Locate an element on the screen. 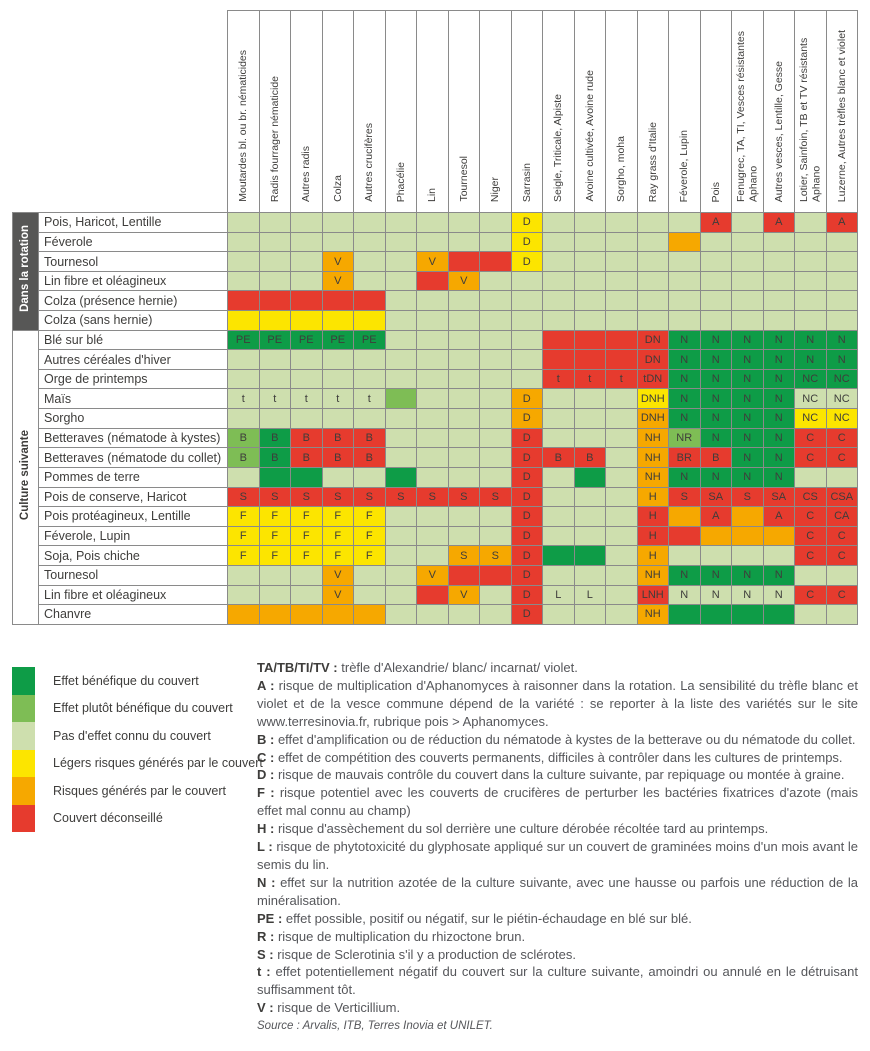 This screenshot has height=1051, width=870. table-row: Lin fibre et oléagineux V V D L L LNH N N N N C C is located at coordinates (435, 595).